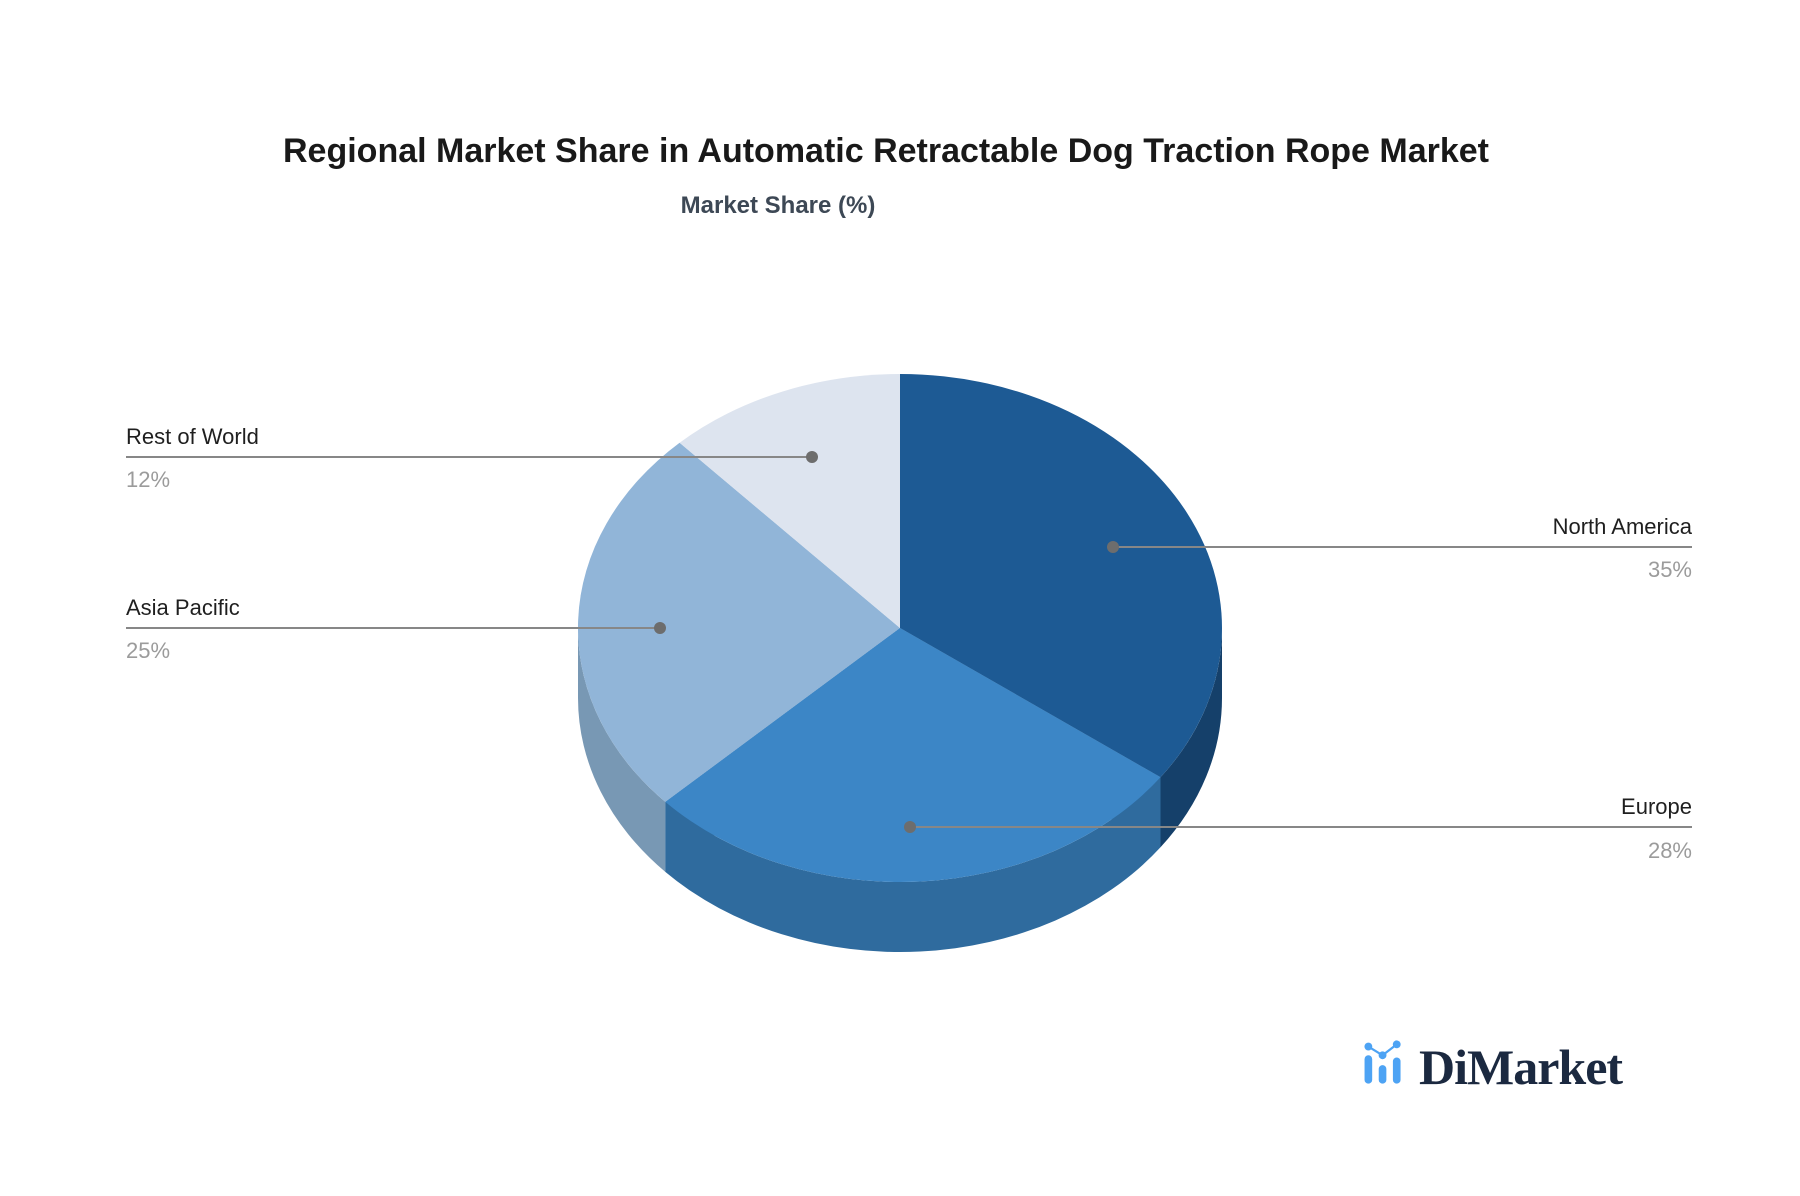 The width and height of the screenshot is (1800, 1196). I want to click on callout-dot-asia-pacific, so click(660, 628).